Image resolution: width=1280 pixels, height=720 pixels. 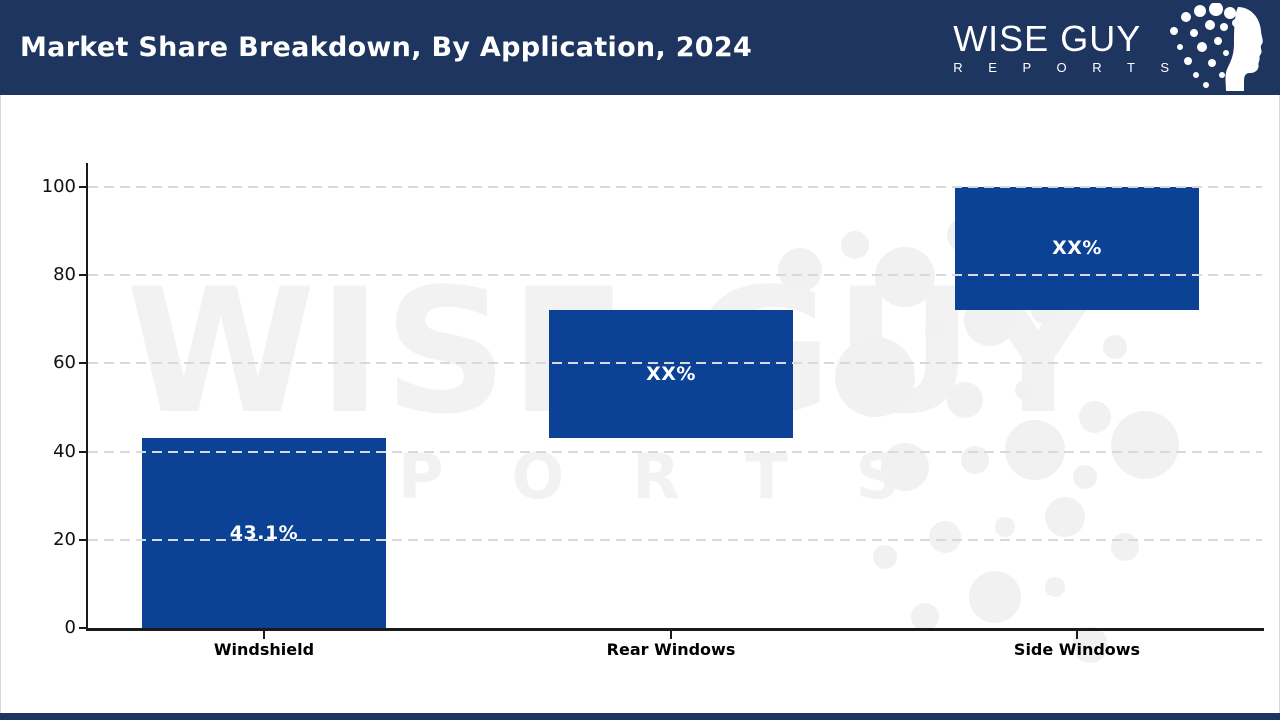 I want to click on bar-rear-windows: XX%, so click(x=671, y=373).